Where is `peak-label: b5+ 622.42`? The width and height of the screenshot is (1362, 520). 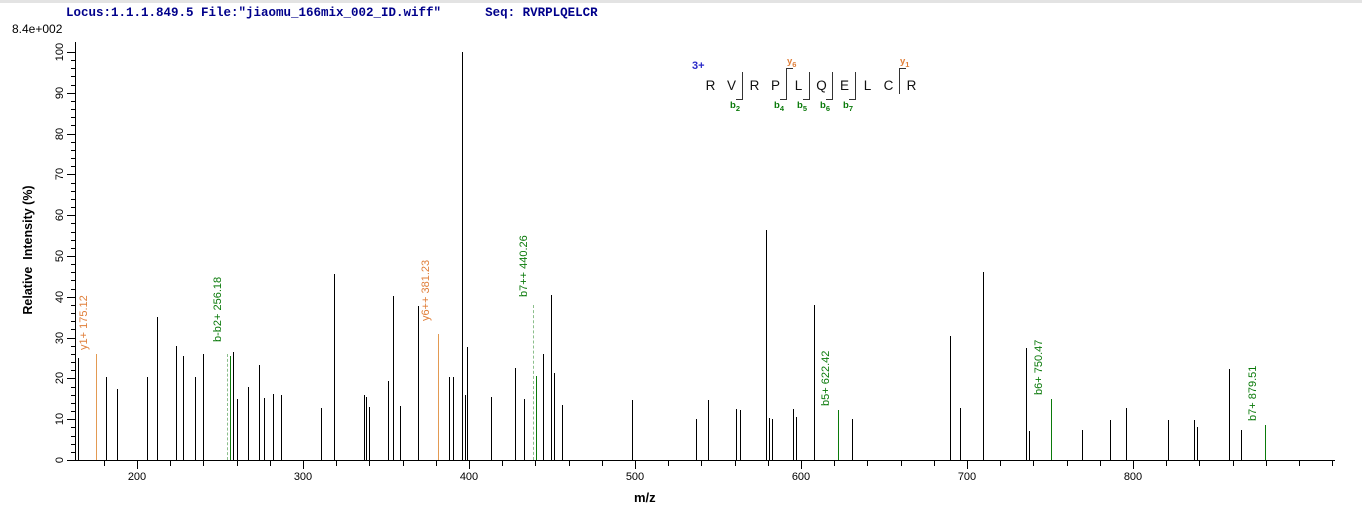
peak-label: b5+ 622.42 is located at coordinates (826, 378).